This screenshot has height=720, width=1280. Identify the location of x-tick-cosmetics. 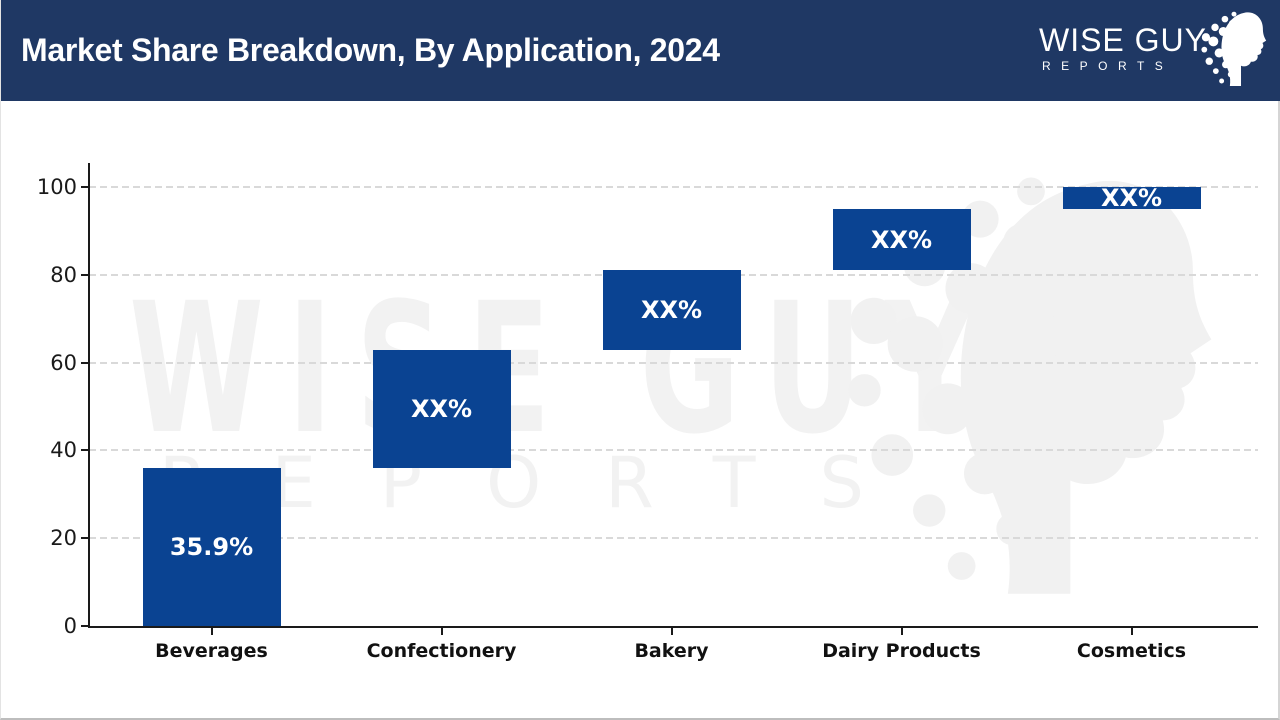
(1131, 631).